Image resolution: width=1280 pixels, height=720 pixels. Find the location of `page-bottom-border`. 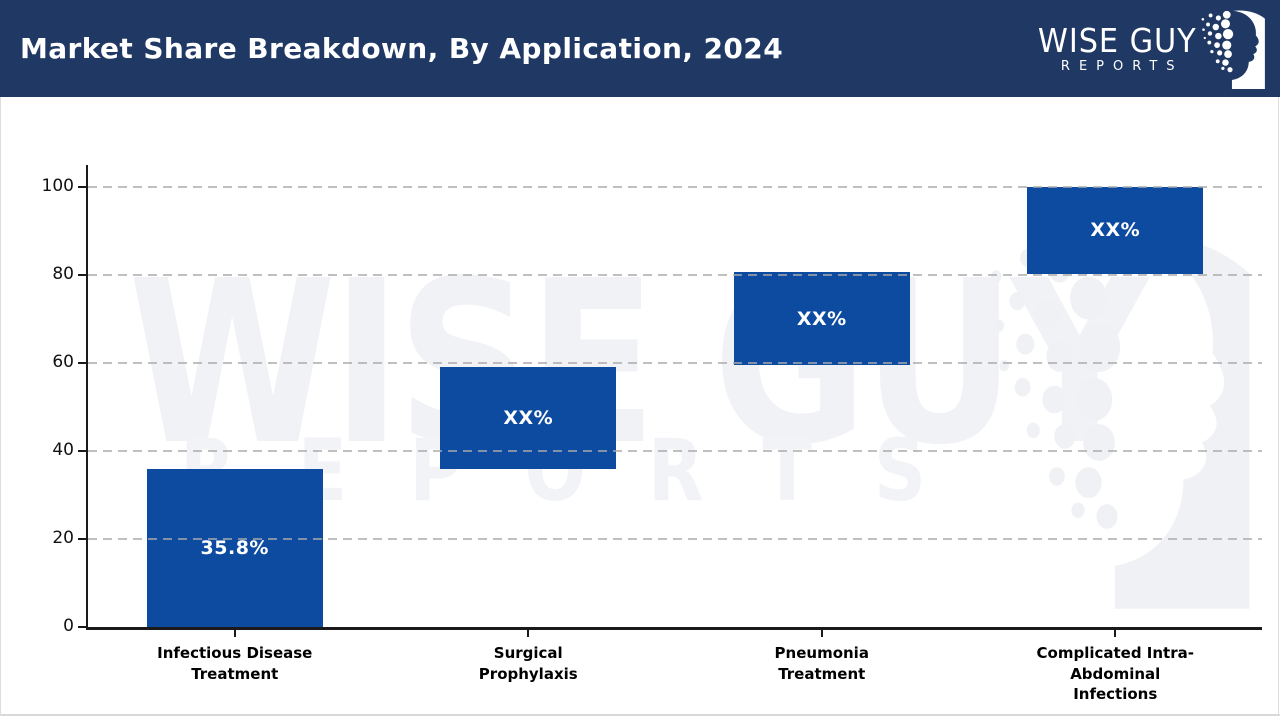

page-bottom-border is located at coordinates (640, 715).